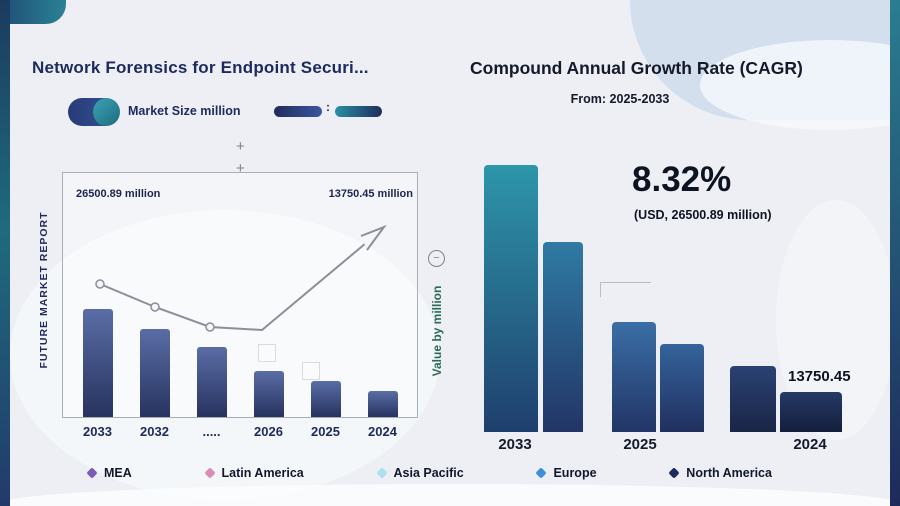 The height and width of the screenshot is (506, 900). I want to click on legend-item-europe: Europe, so click(566, 473).